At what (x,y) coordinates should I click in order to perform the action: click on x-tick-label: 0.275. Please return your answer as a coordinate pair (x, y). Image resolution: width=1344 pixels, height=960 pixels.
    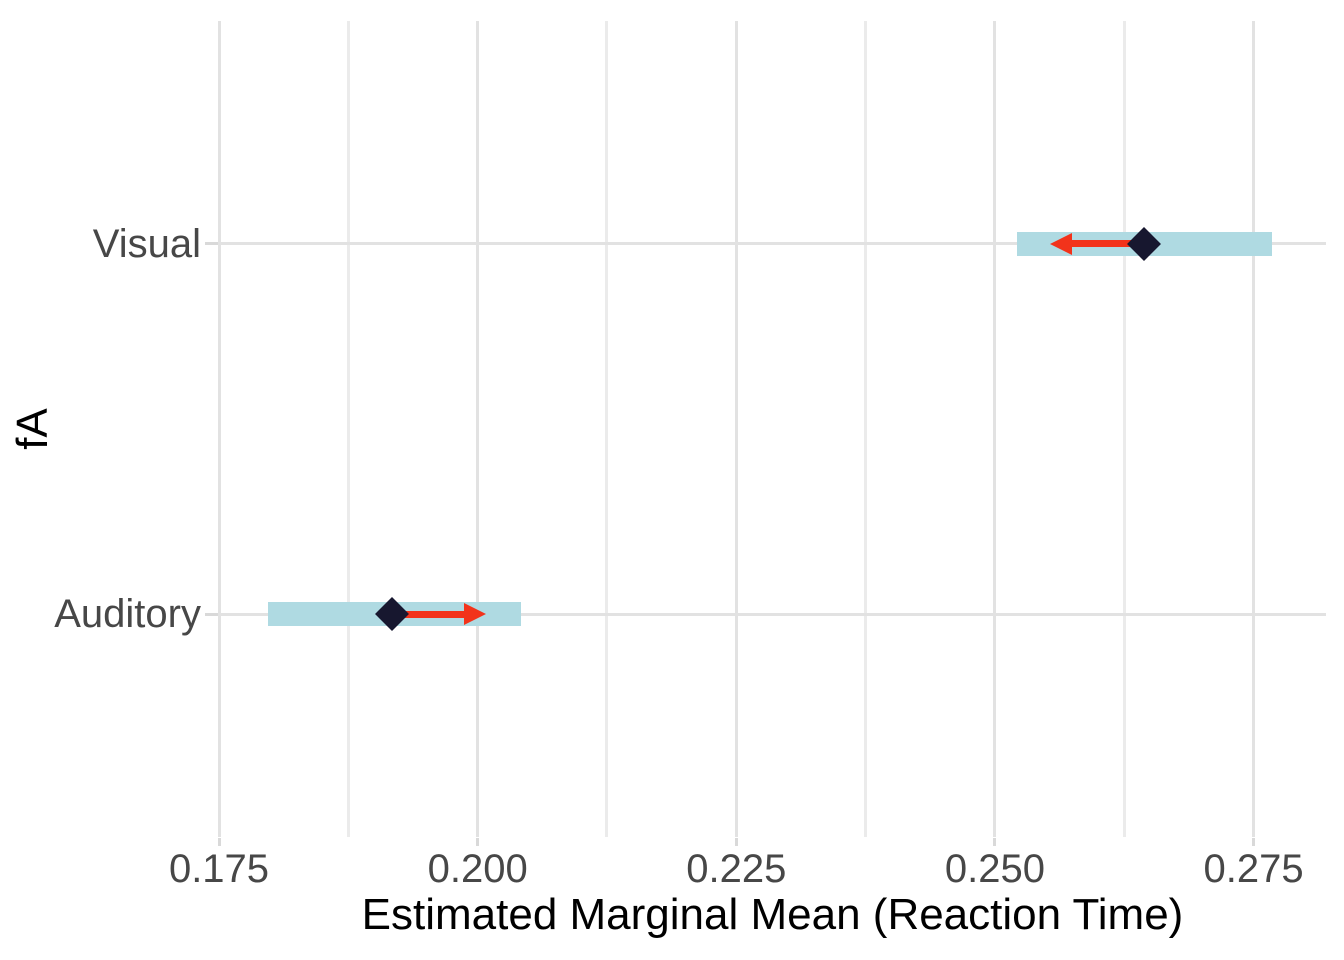
    Looking at the image, I should click on (1253, 869).